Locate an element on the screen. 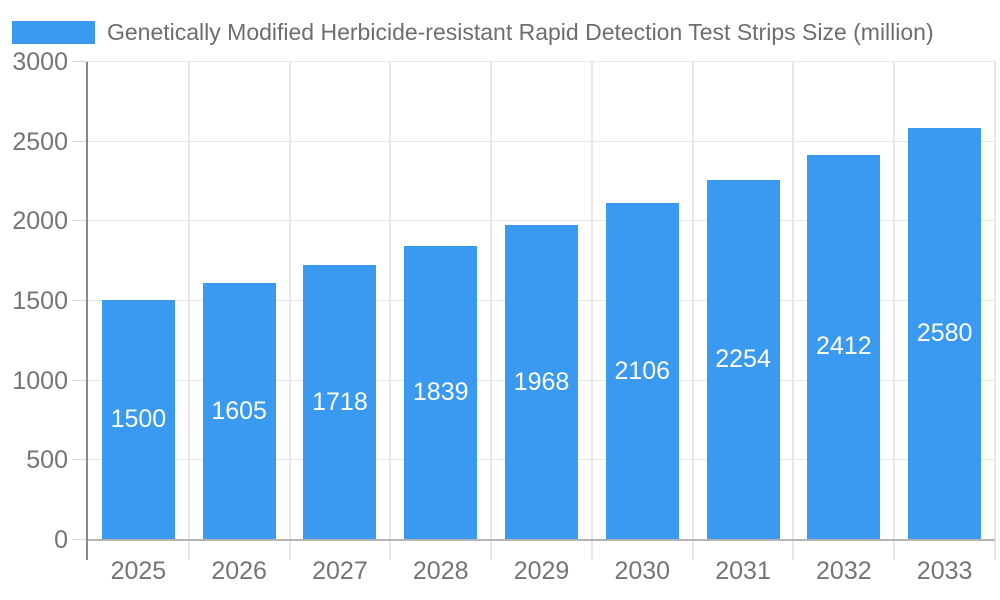  bar-2028: 1839 is located at coordinates (441, 392).